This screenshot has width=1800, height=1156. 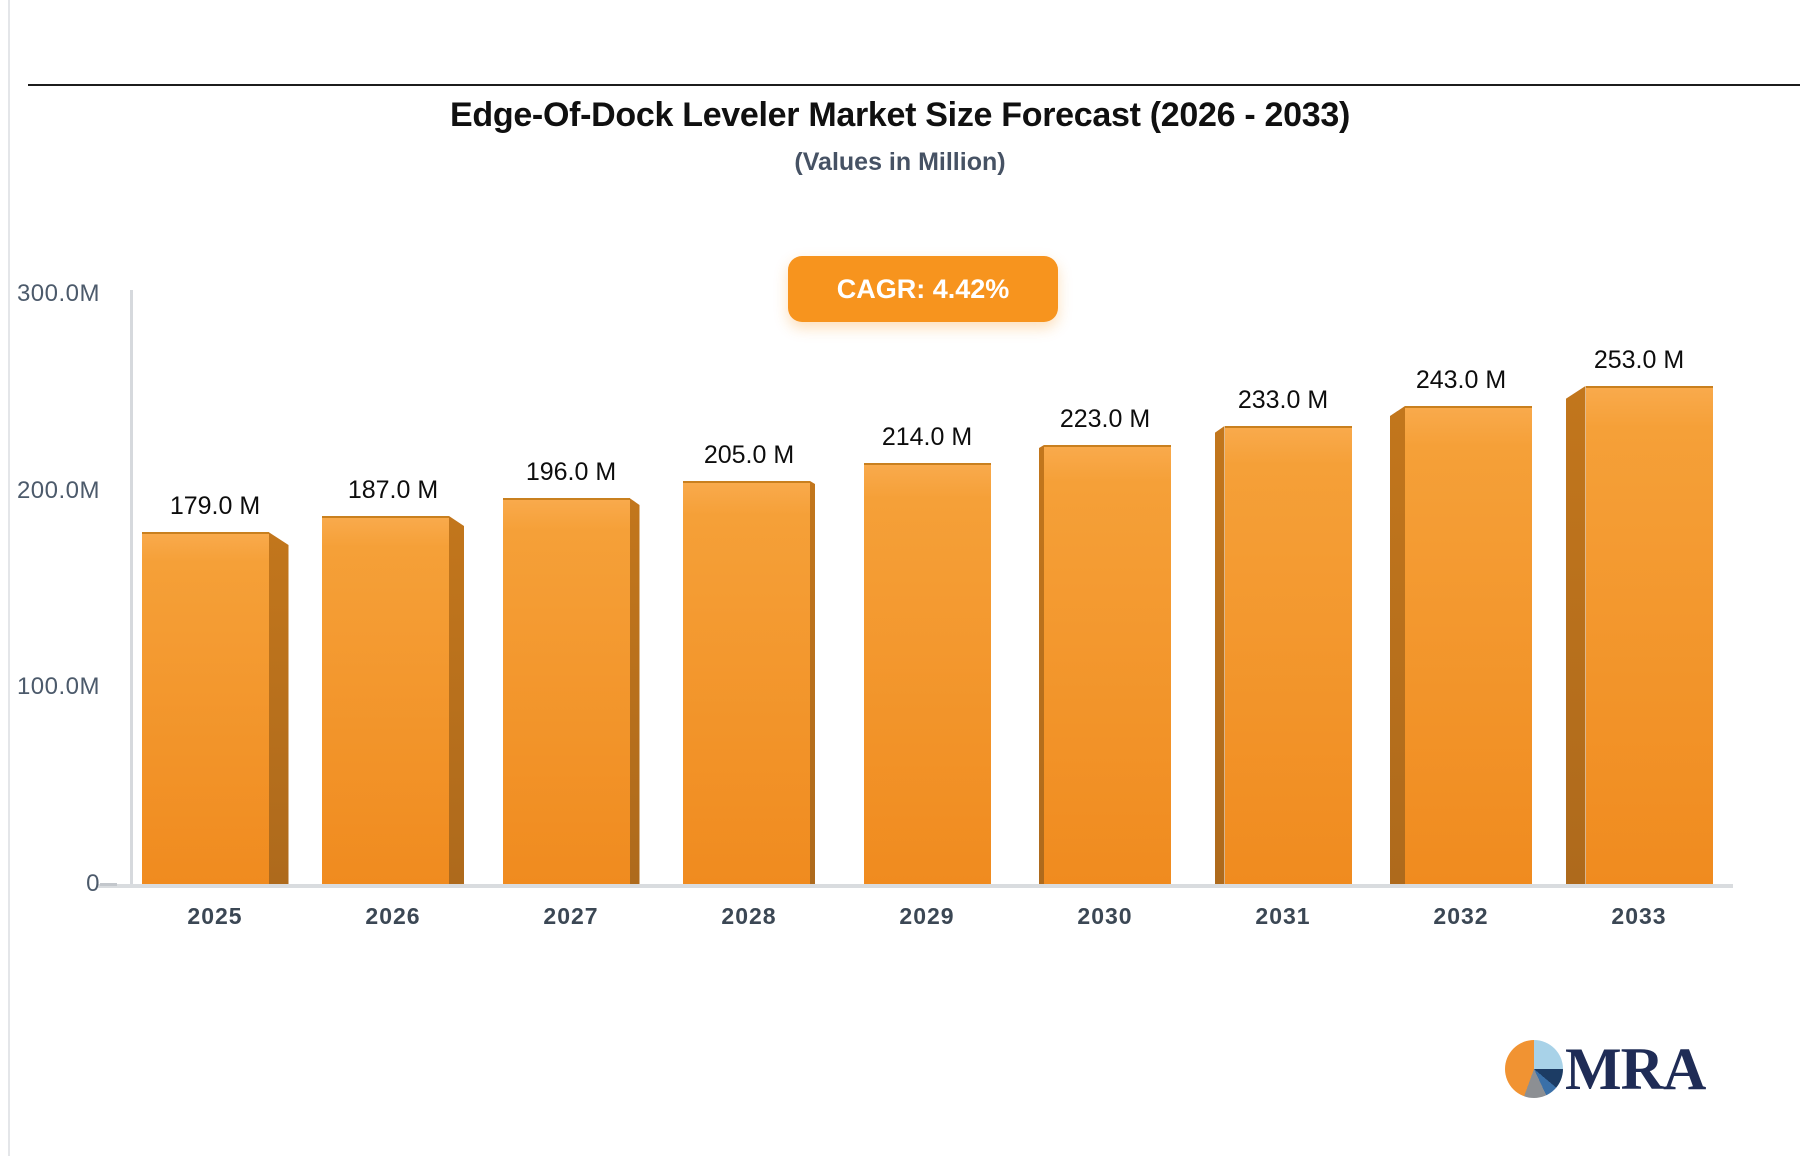 What do you see at coordinates (215, 506) in the screenshot?
I see `bar-value-label: 179.0 M` at bounding box center [215, 506].